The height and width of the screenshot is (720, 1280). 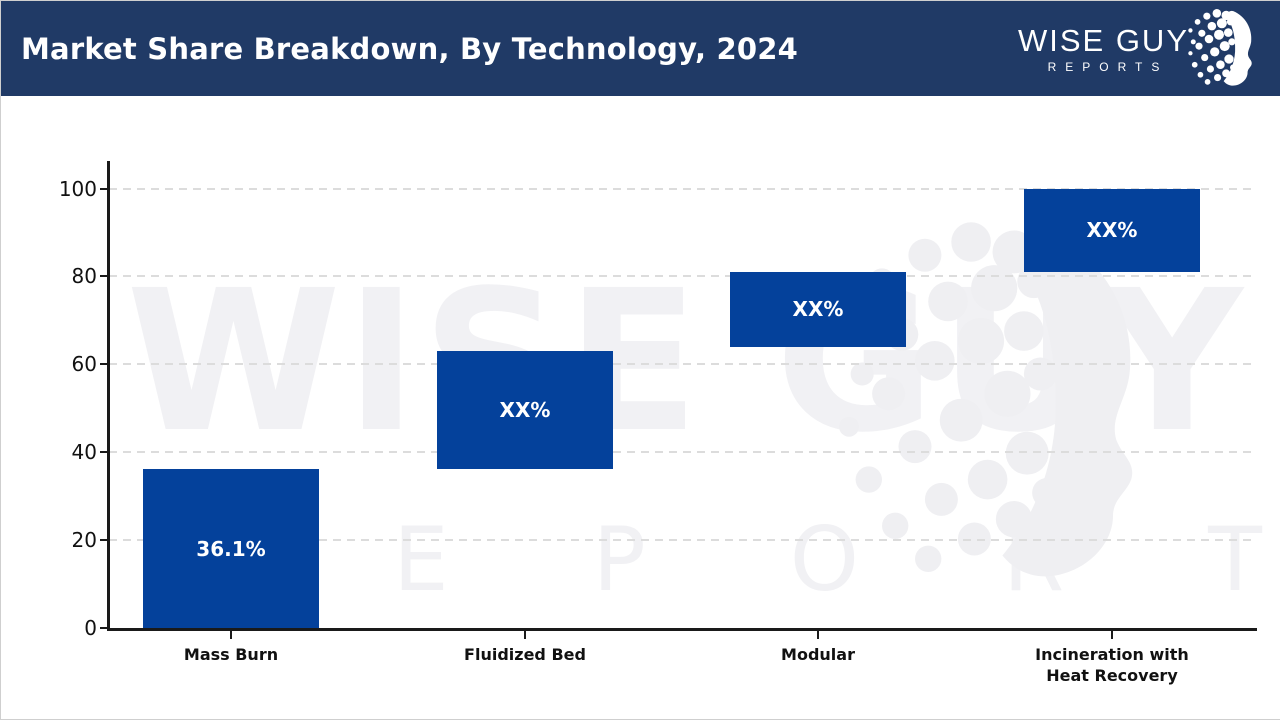 What do you see at coordinates (108, 396) in the screenshot?
I see `y-axis-line` at bounding box center [108, 396].